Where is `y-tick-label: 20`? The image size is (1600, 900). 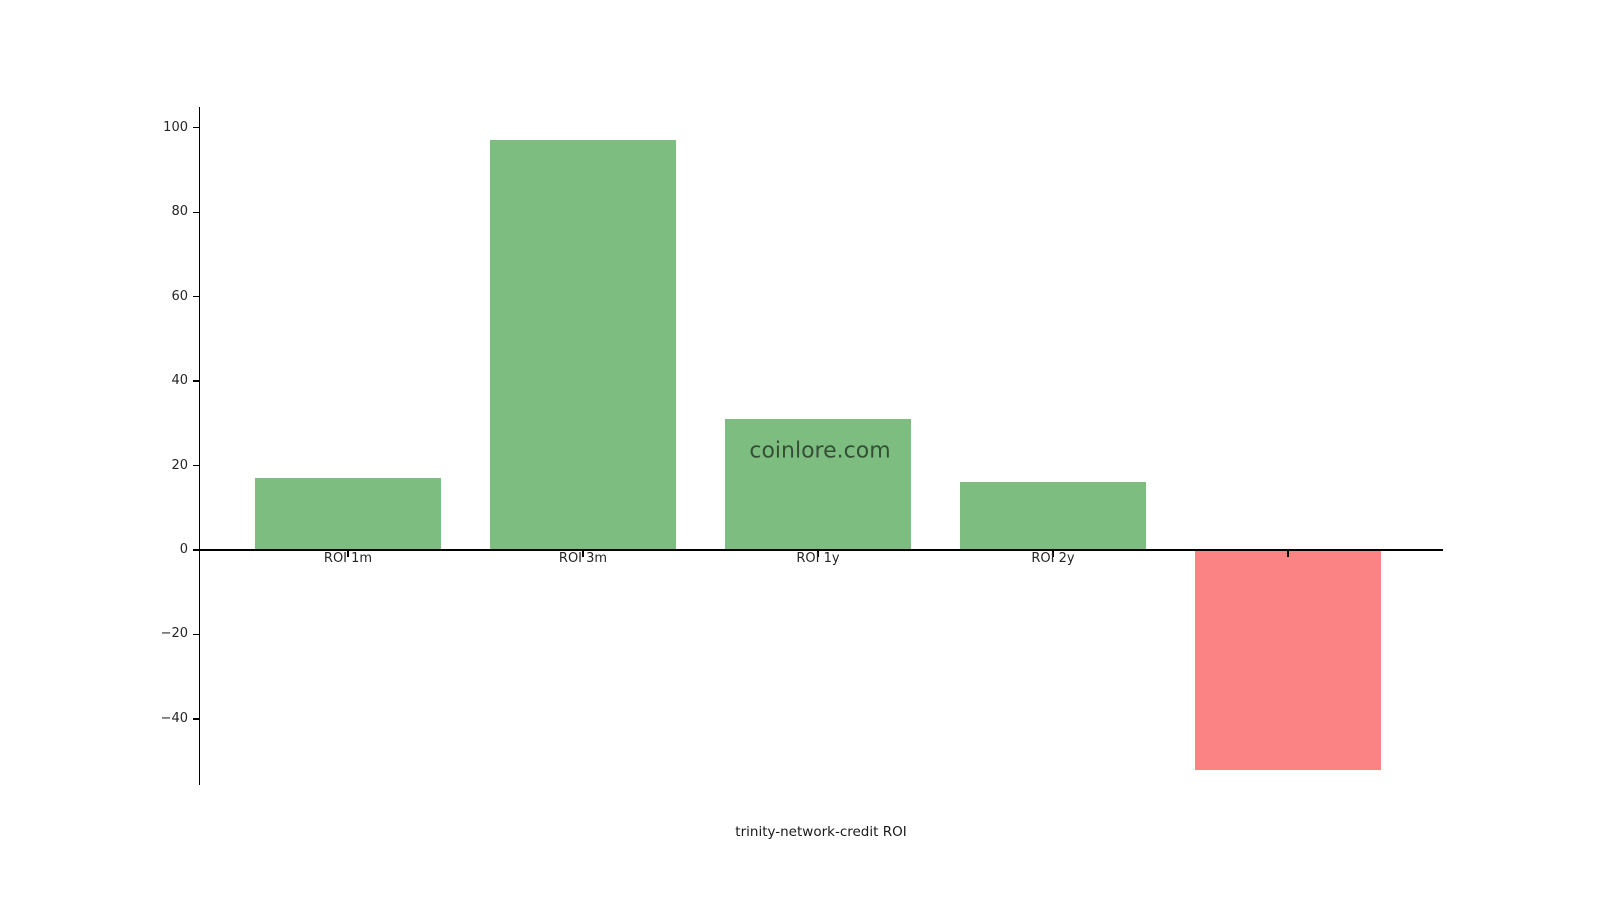
y-tick-label: 20 is located at coordinates (179, 465).